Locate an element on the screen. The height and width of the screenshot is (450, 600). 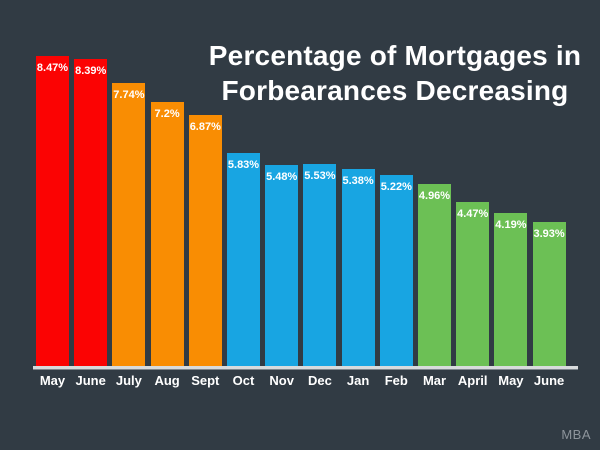
bar-value-label: 5.22% is located at coordinates (396, 186).